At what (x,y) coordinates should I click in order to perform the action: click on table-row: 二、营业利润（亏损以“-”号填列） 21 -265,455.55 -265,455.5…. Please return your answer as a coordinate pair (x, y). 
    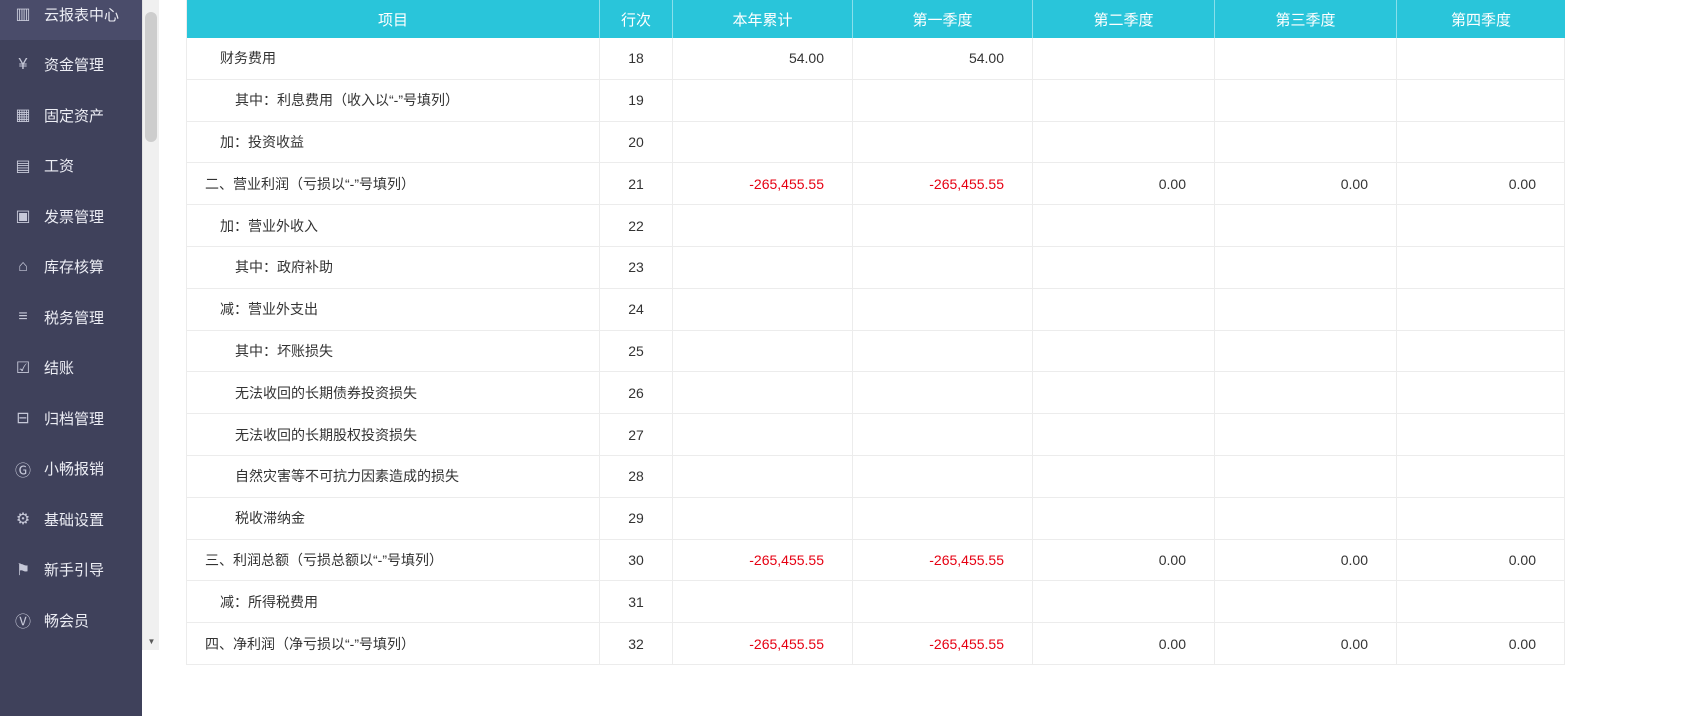
    Looking at the image, I should click on (876, 184).